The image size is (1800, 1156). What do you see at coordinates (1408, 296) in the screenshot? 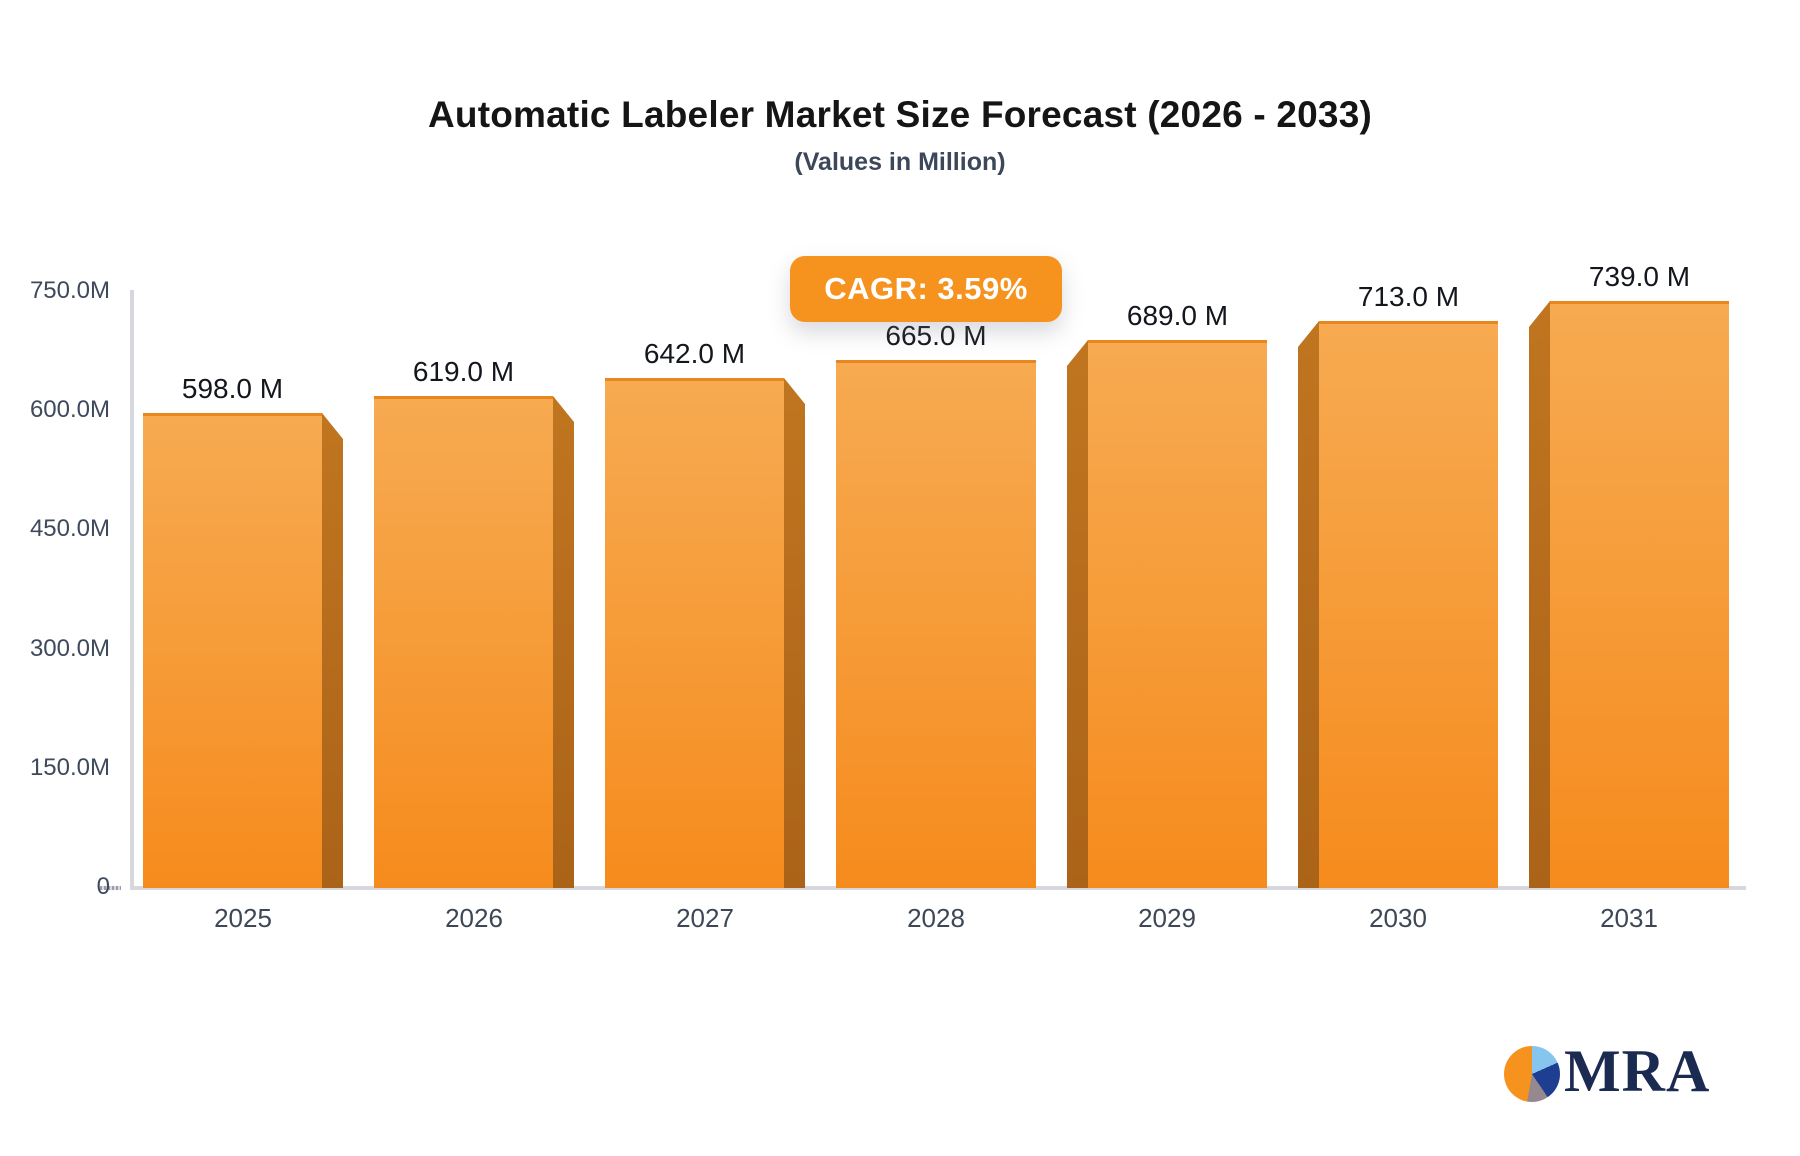
I see `bar-value-label: 713.0 M` at bounding box center [1408, 296].